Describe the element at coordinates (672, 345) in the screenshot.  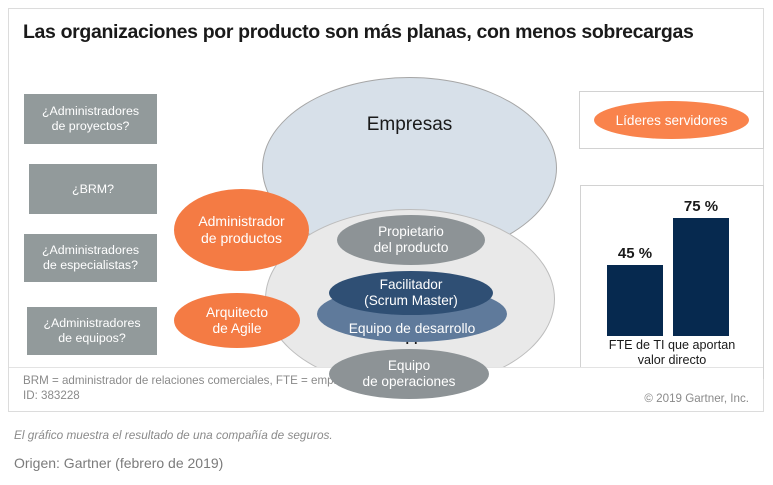
I see `axis-label-line1: FTE de TI que aportan` at that location.